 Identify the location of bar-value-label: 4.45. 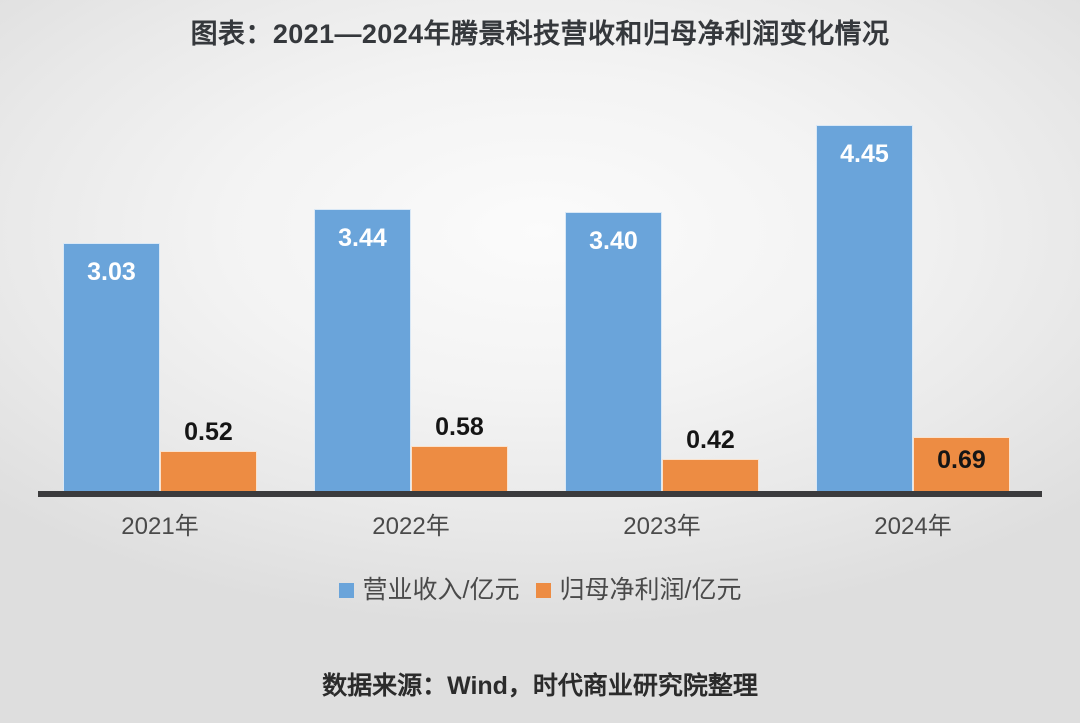
(864, 154).